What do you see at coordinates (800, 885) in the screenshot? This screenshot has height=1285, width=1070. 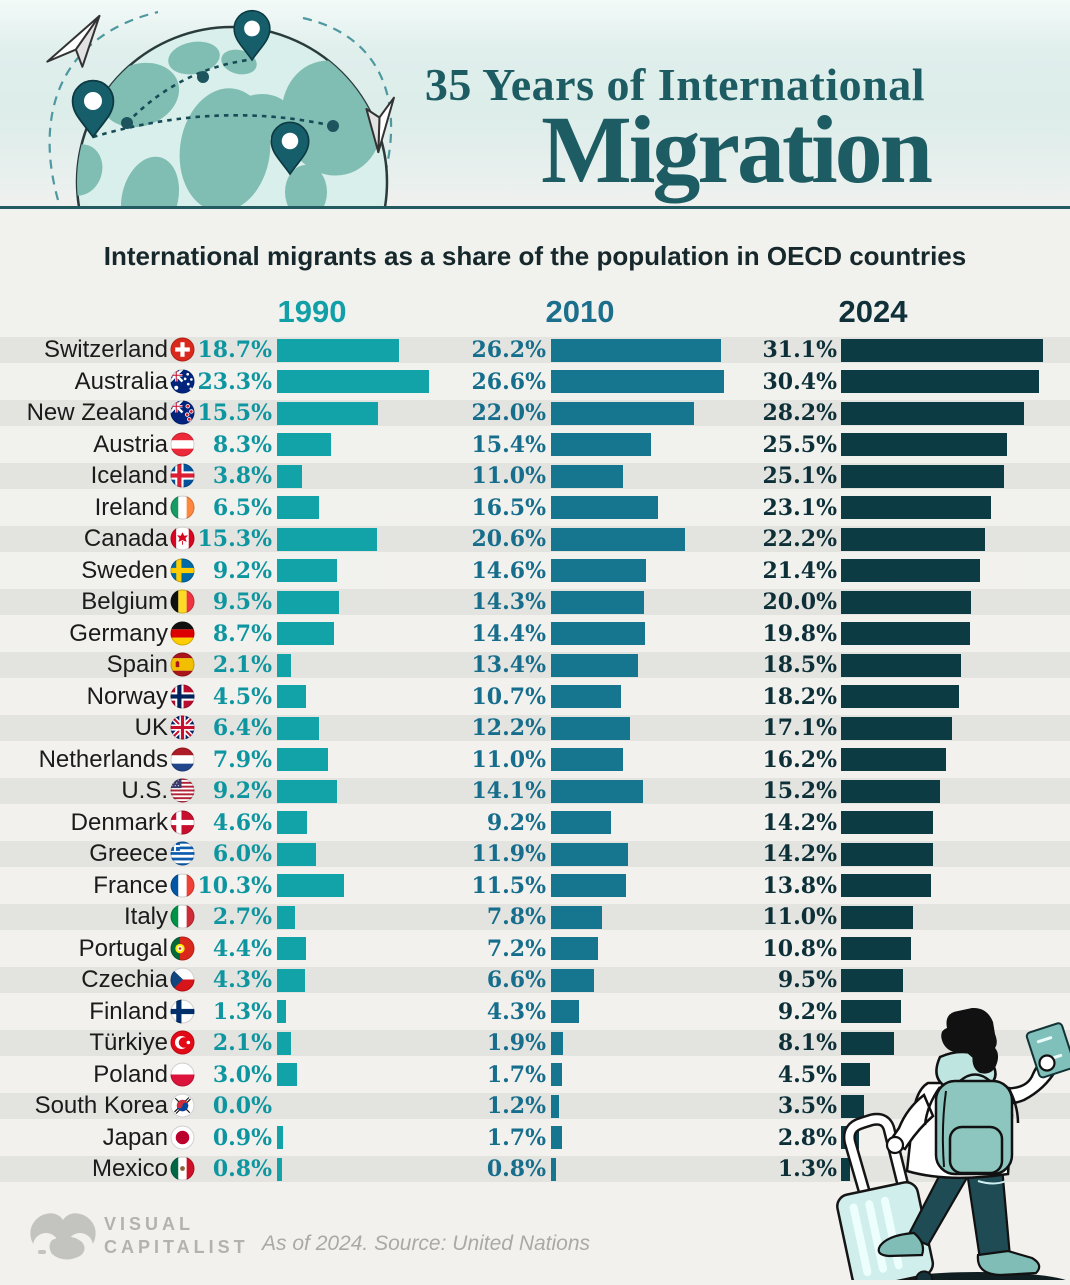 I see `value-2024: 13.8%` at bounding box center [800, 885].